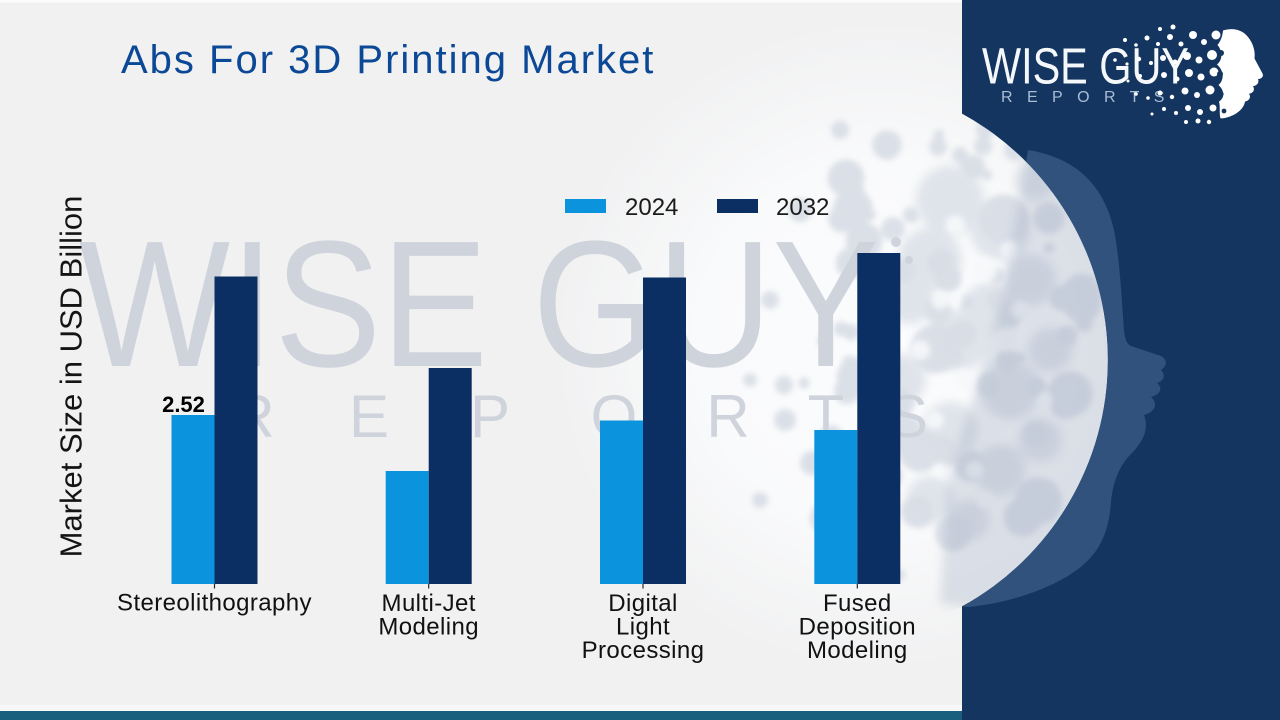 This screenshot has width=1280, height=720. I want to click on svg-text: E, so click(369, 416).